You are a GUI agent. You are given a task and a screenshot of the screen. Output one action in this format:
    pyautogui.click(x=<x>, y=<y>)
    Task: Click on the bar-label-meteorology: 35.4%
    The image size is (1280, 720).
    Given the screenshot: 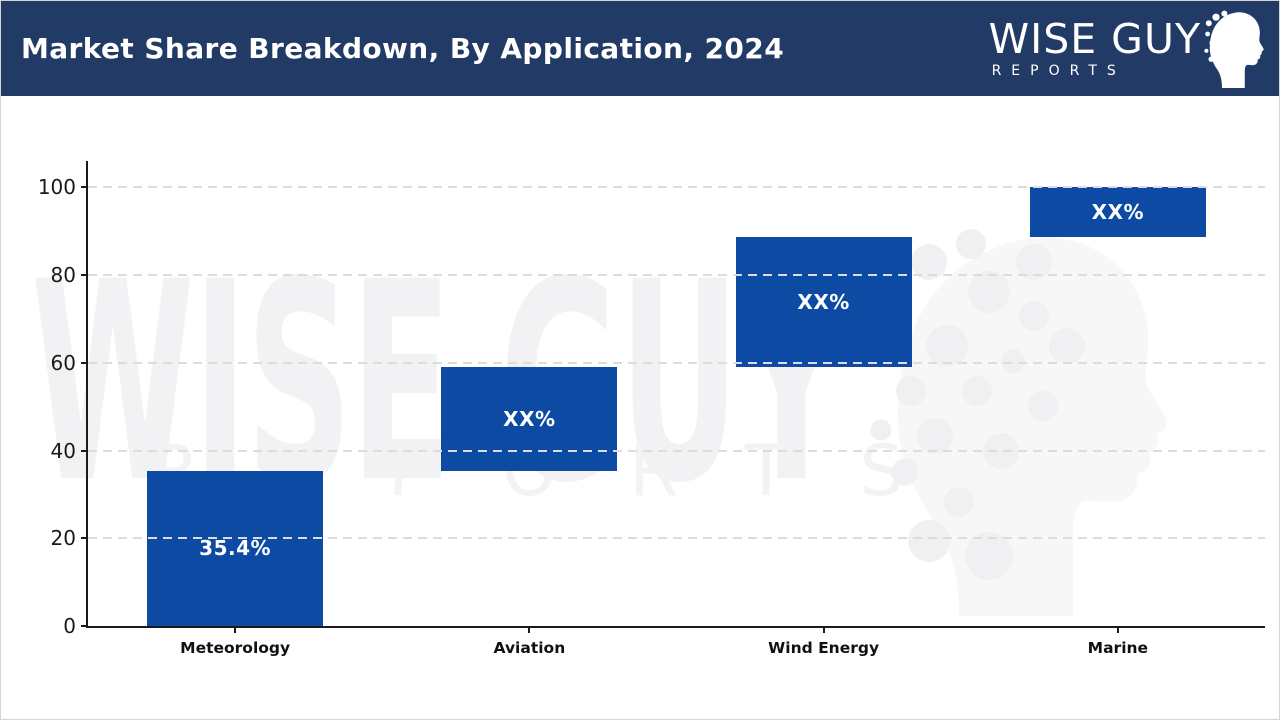 What is the action you would take?
    pyautogui.click(x=235, y=548)
    